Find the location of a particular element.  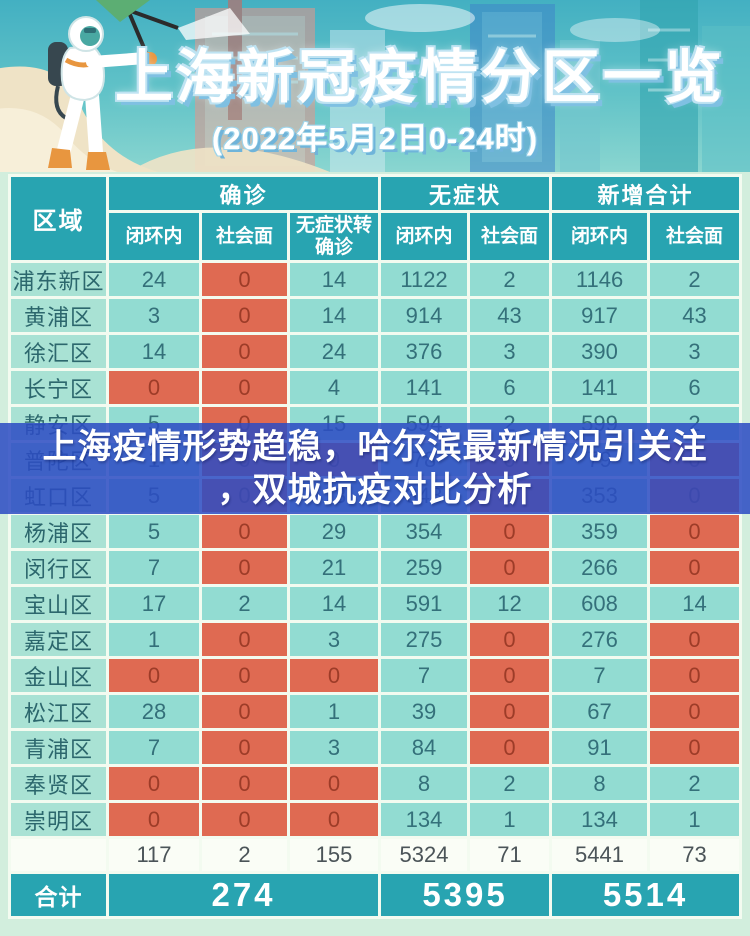

value-cell: 276 is located at coordinates (600, 639).